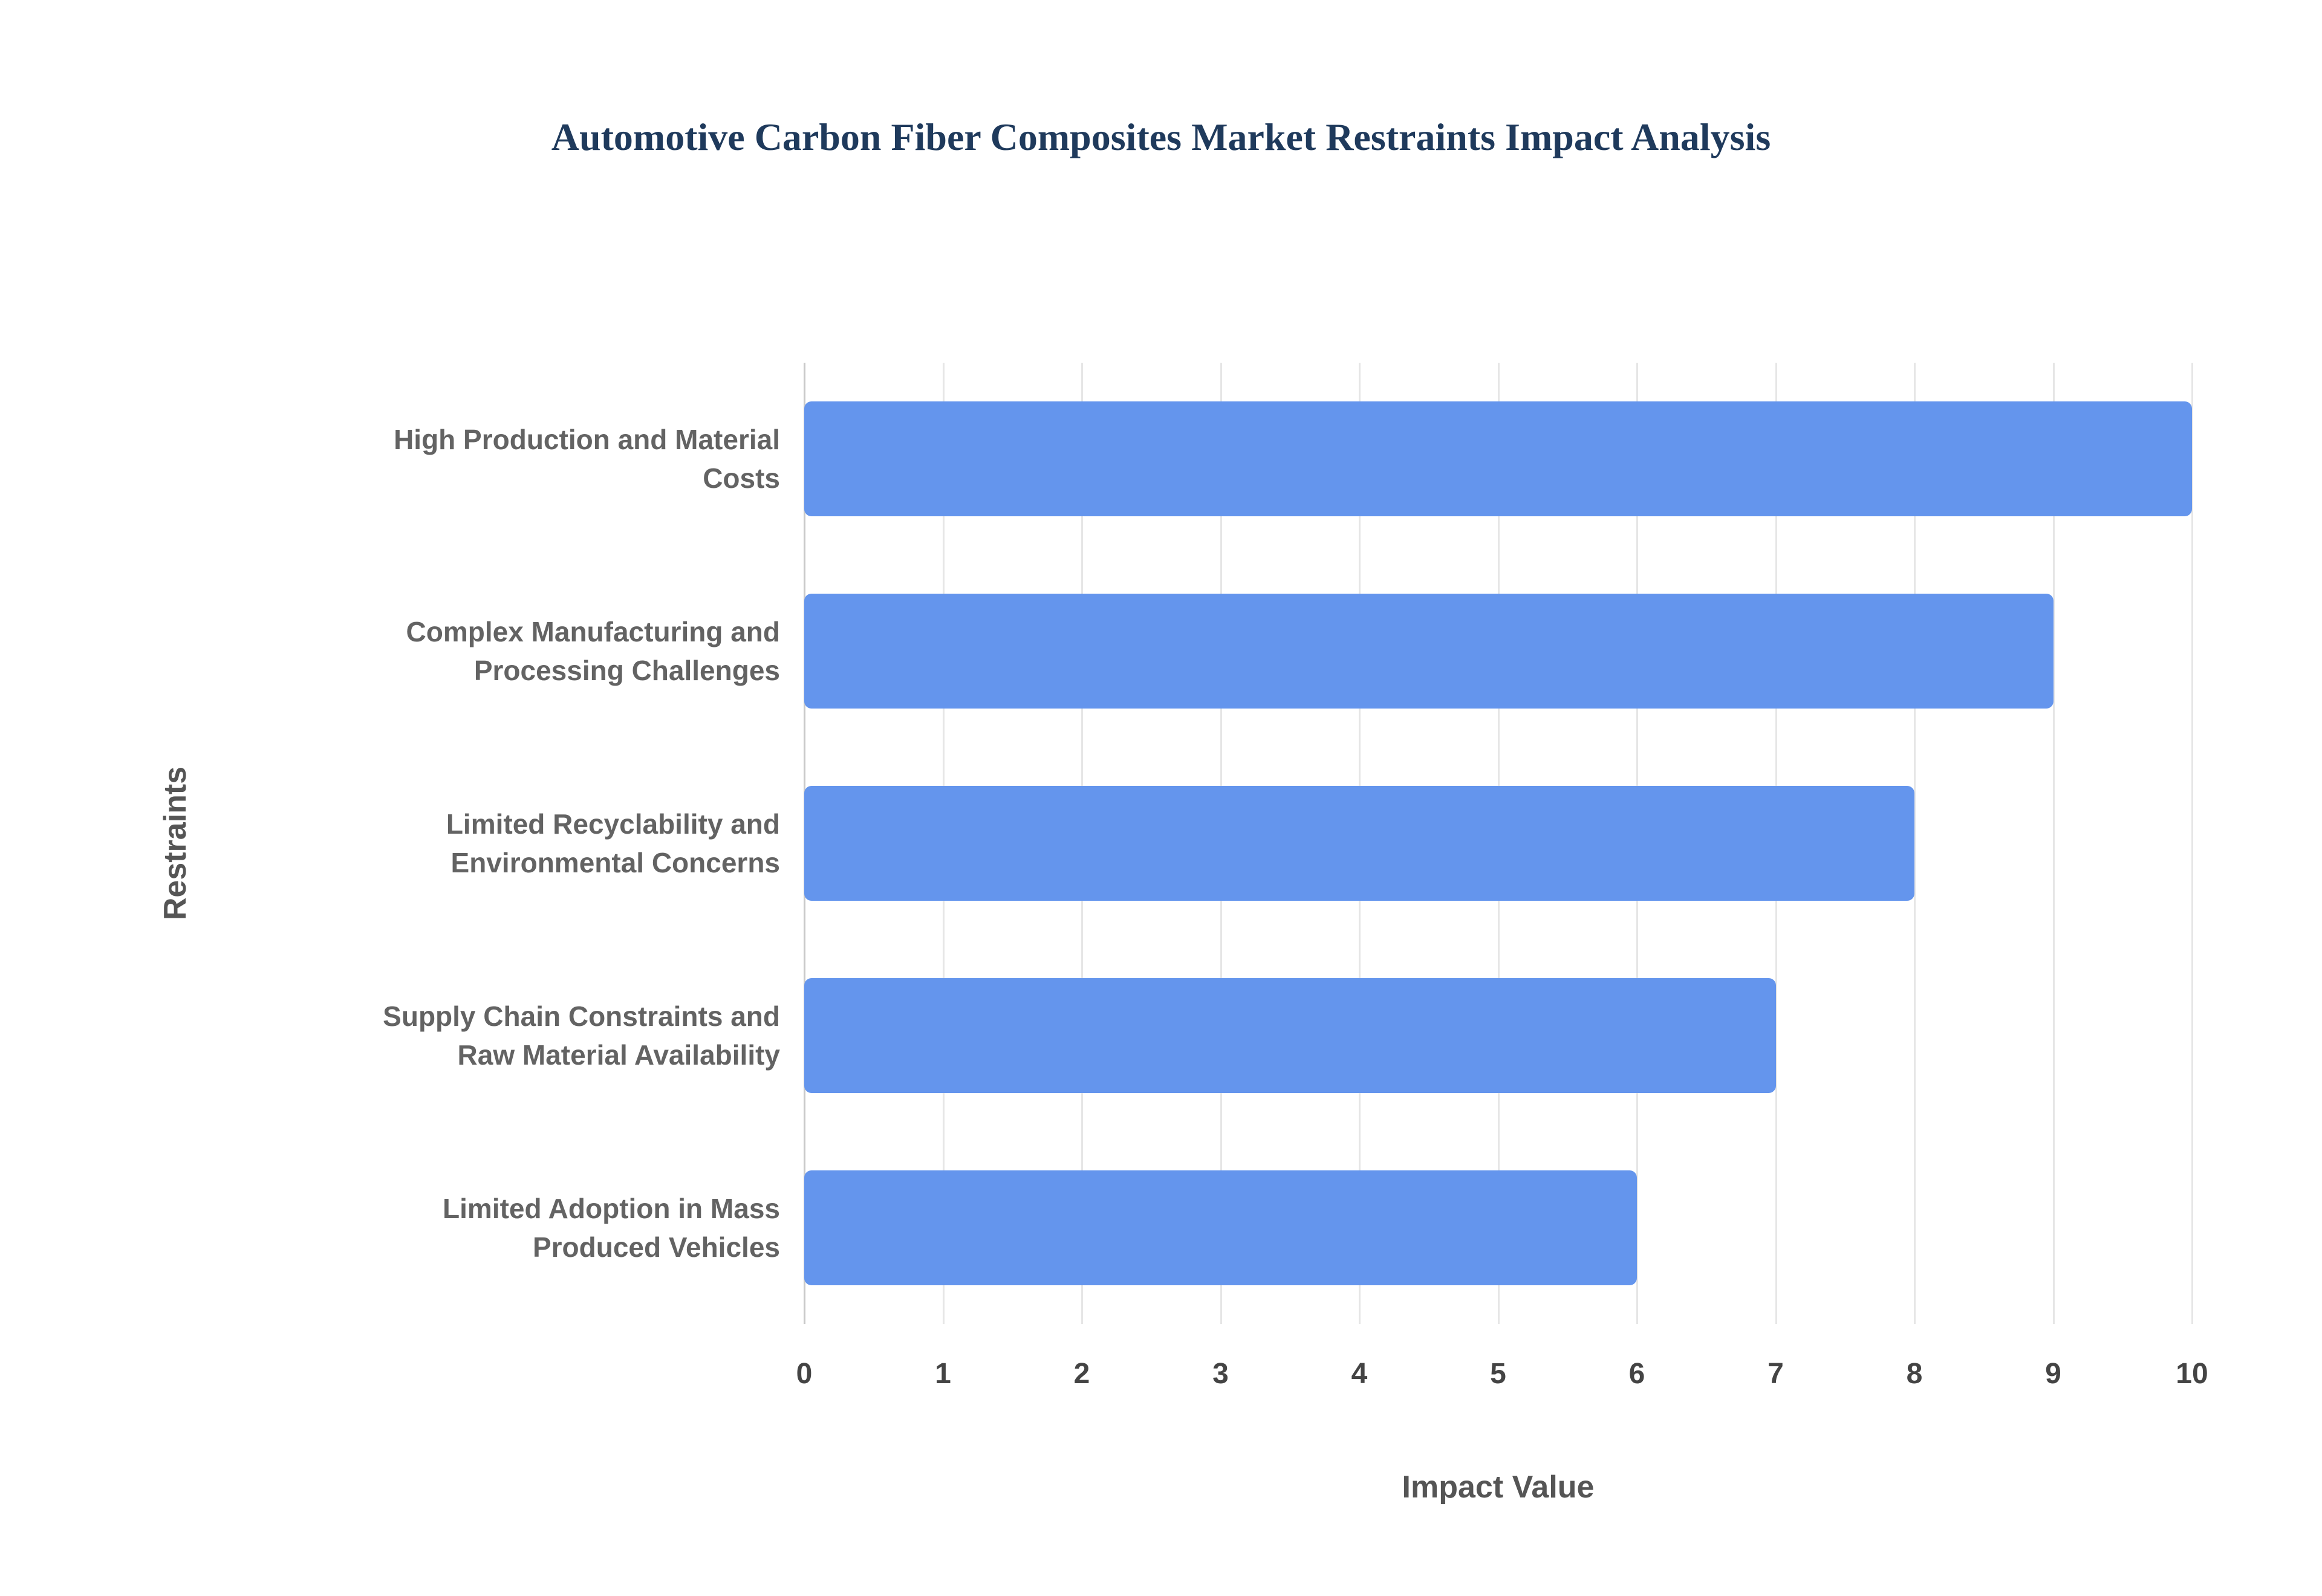  Describe the element at coordinates (2192, 1374) in the screenshot. I see `x-tick-label-10: 10` at that location.